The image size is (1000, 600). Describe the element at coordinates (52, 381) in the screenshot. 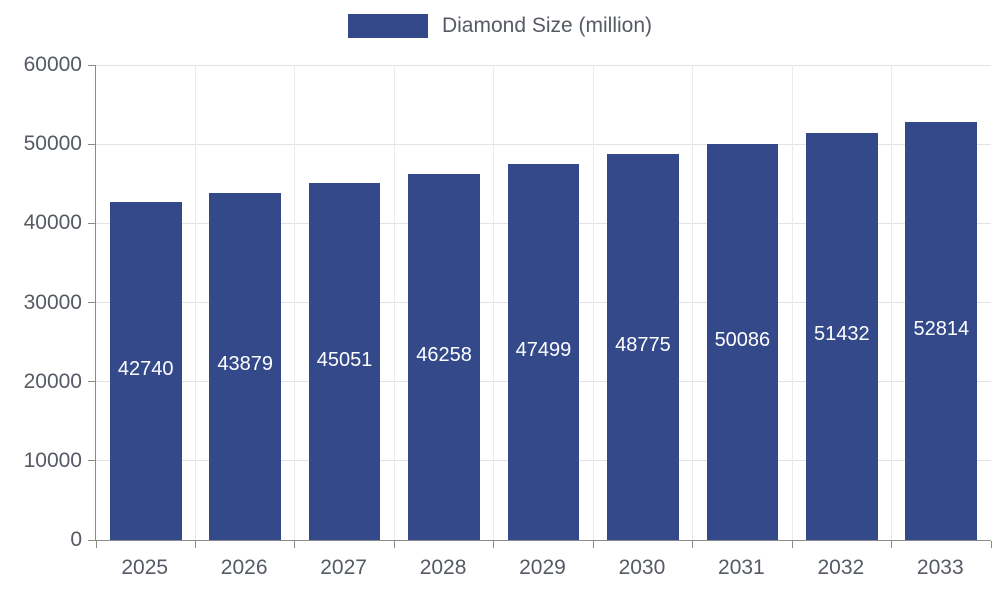

I see `y-axis-tick-label: 20000` at that location.